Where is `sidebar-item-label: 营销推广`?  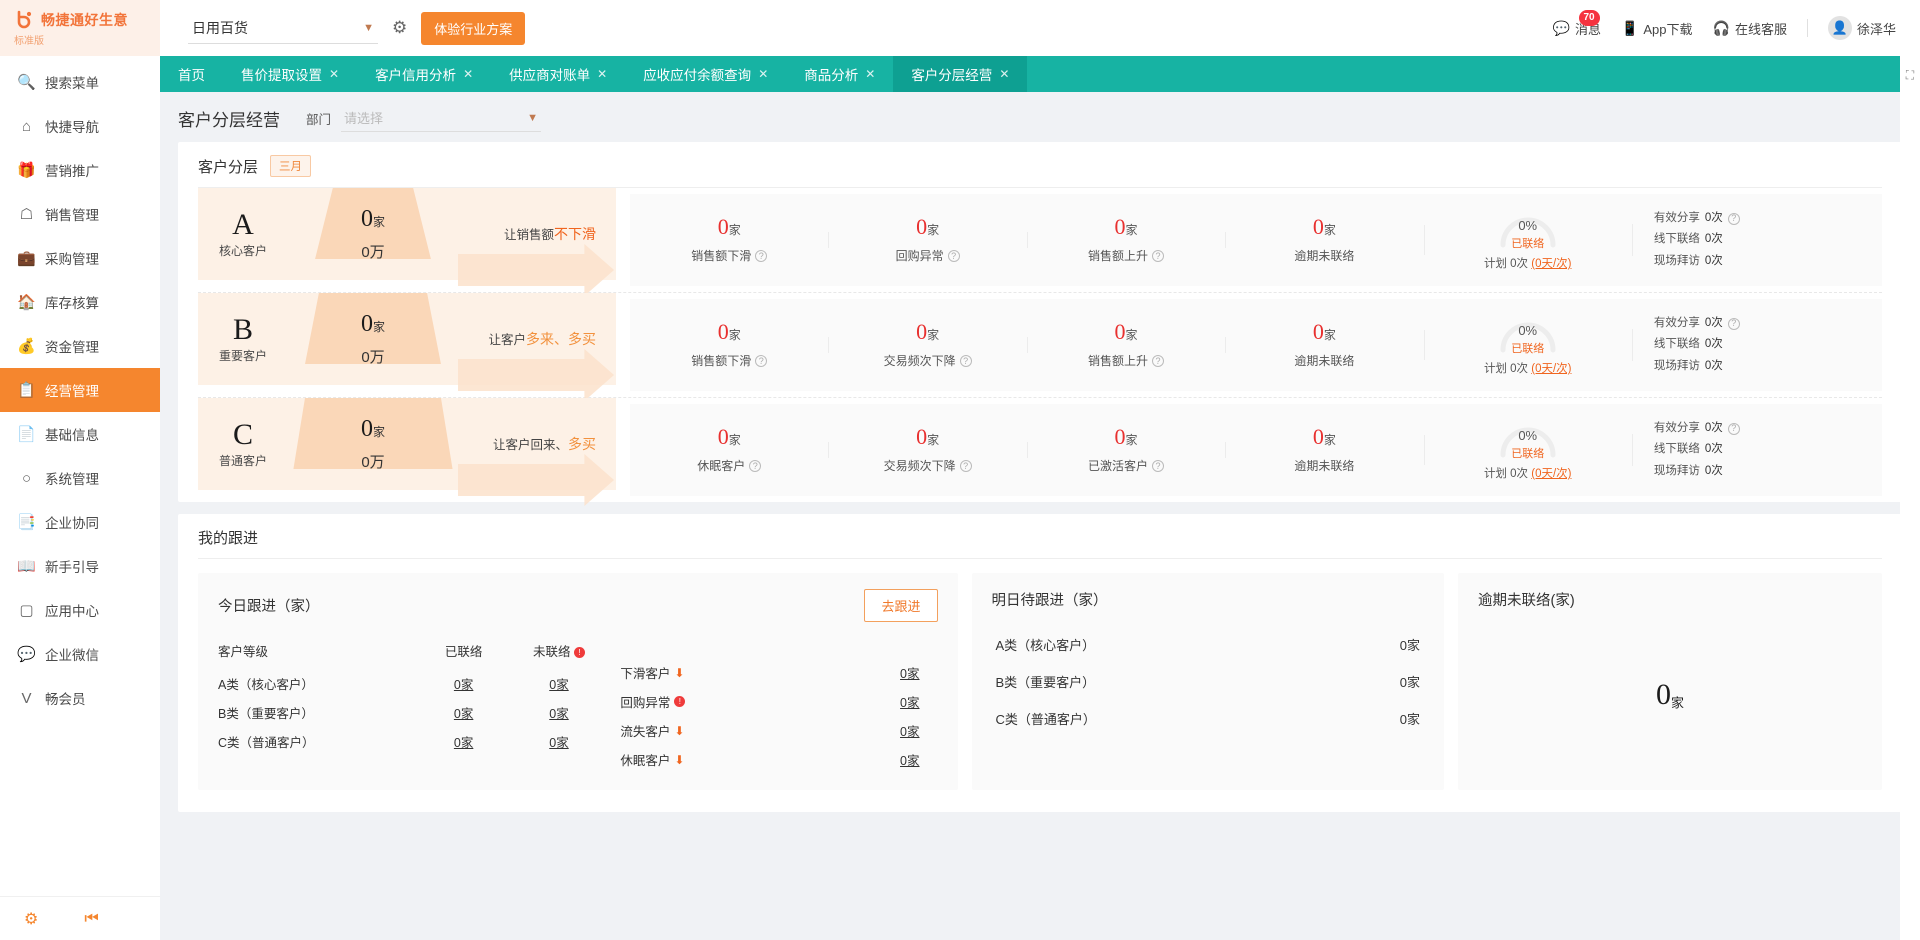 sidebar-item-label: 营销推广 is located at coordinates (72, 171).